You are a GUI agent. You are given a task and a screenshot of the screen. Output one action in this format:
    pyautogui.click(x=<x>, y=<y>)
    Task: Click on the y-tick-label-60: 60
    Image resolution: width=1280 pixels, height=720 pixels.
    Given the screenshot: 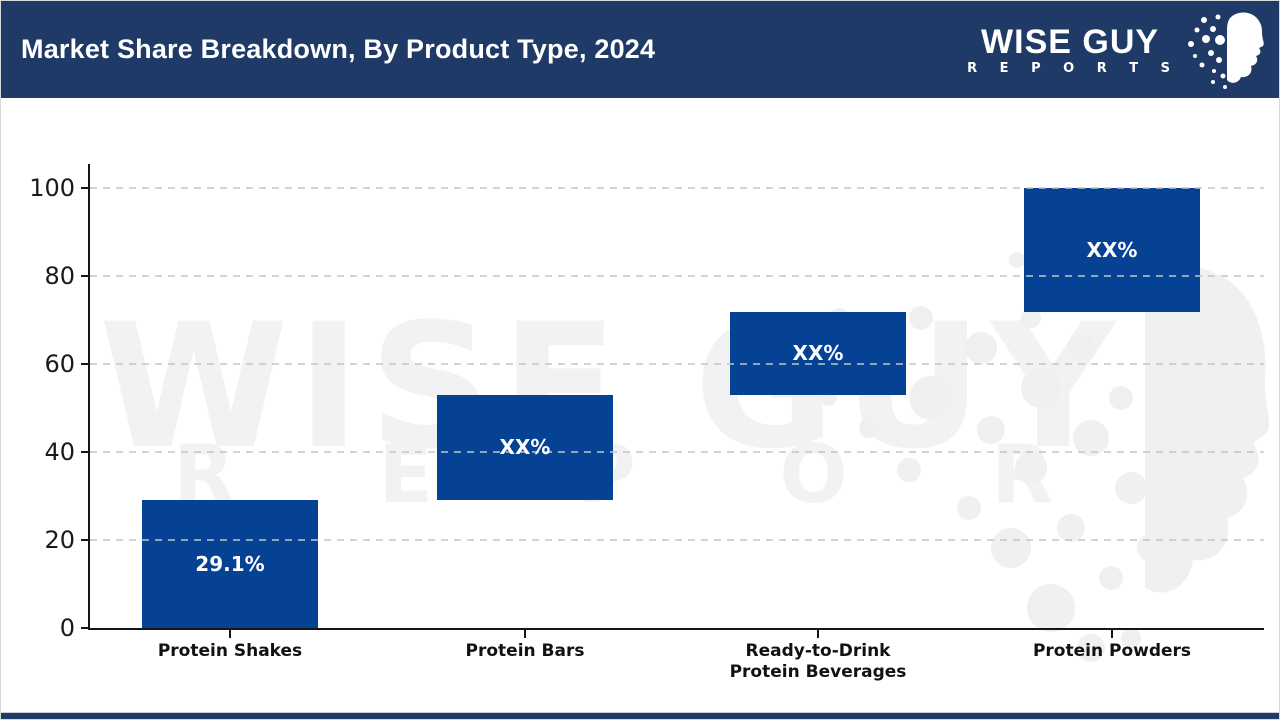 What is the action you would take?
    pyautogui.click(x=59, y=364)
    